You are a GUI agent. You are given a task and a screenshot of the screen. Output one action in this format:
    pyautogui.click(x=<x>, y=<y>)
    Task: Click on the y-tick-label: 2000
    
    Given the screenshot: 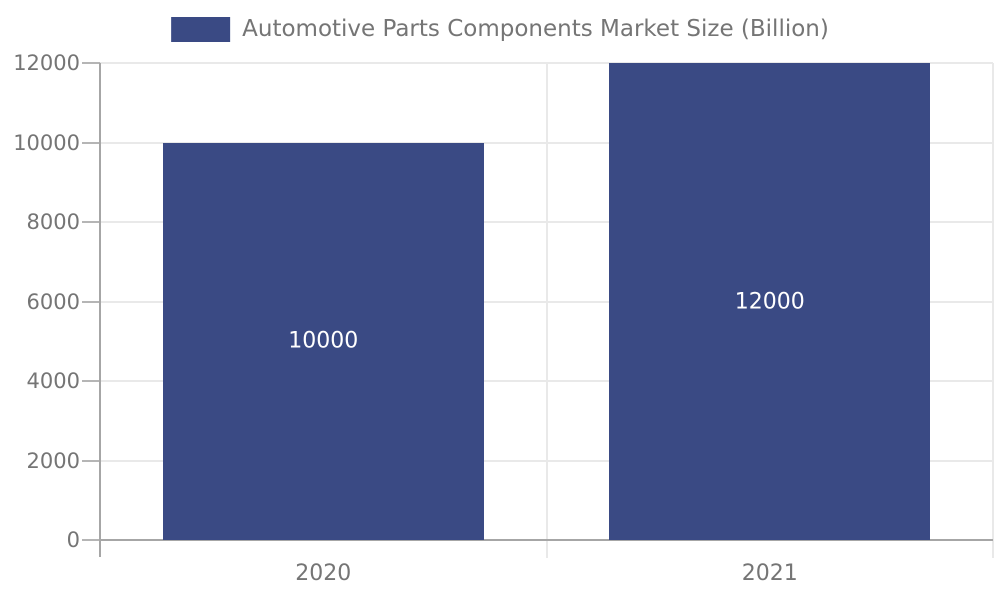 What is the action you would take?
    pyautogui.click(x=53, y=460)
    